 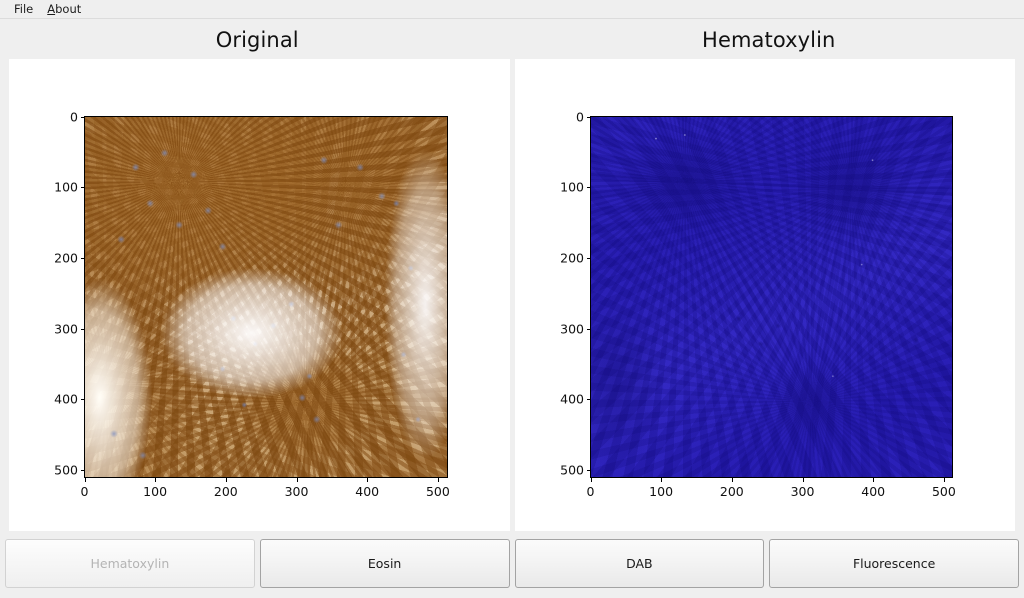 I want to click on menu-item-about-accel-char: A, so click(x=51, y=8).